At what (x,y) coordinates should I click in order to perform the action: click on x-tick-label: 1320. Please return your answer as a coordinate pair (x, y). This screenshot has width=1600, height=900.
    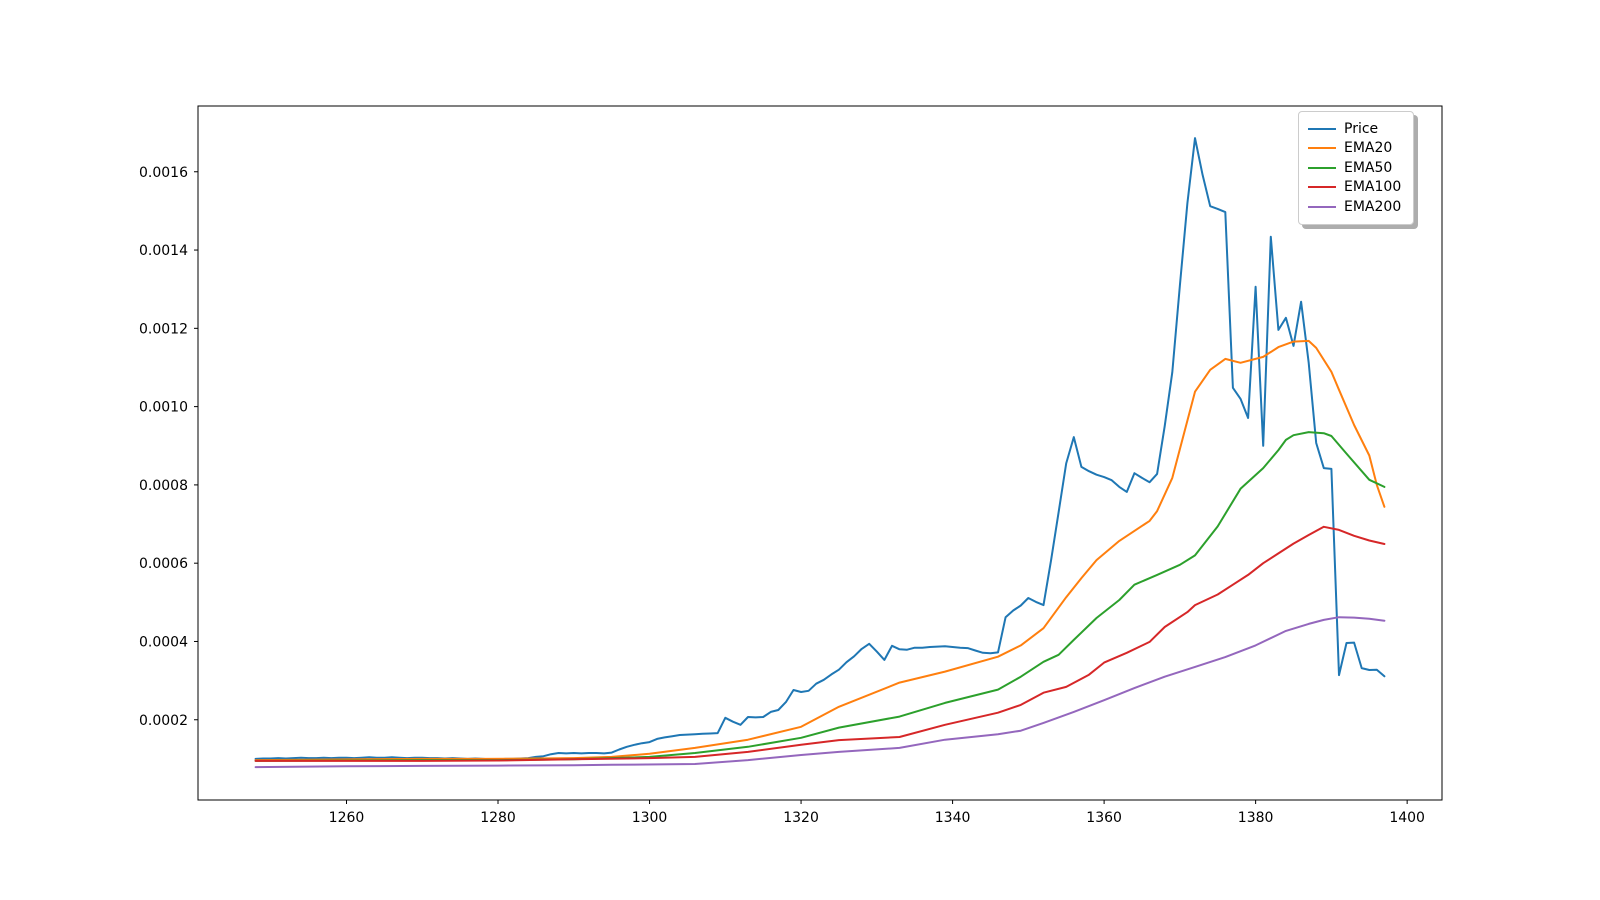
    Looking at the image, I should click on (801, 818).